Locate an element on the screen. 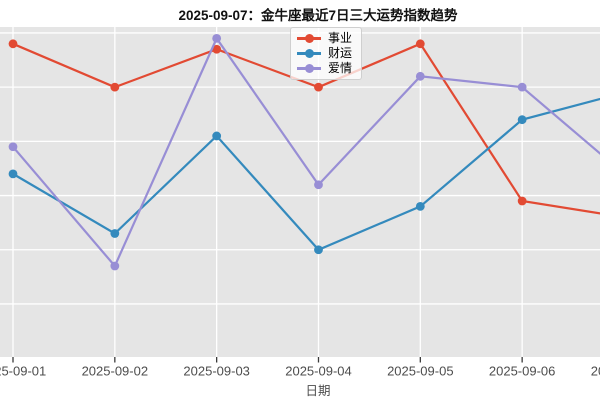 Image resolution: width=600 pixels, height=400 pixels. data-point-爱情-2025-09-04 is located at coordinates (318, 185).